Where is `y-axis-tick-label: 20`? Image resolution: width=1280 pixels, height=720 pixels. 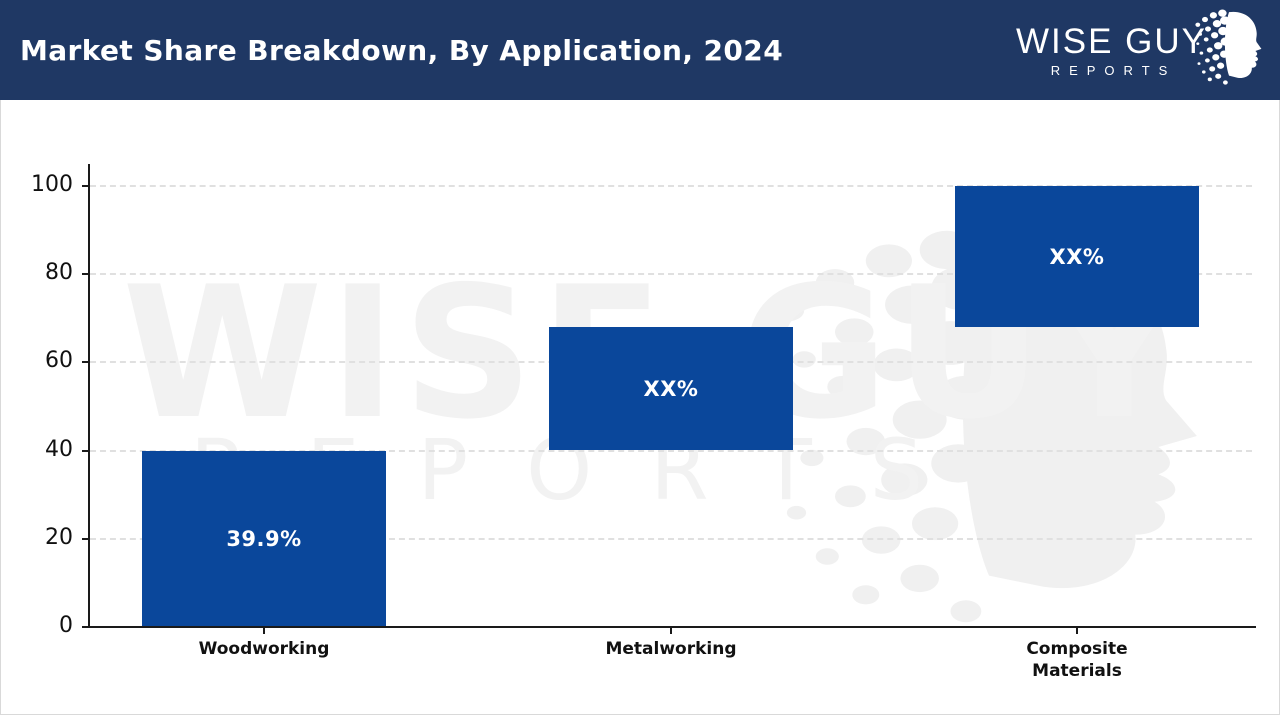 y-axis-tick-label: 20 is located at coordinates (59, 537).